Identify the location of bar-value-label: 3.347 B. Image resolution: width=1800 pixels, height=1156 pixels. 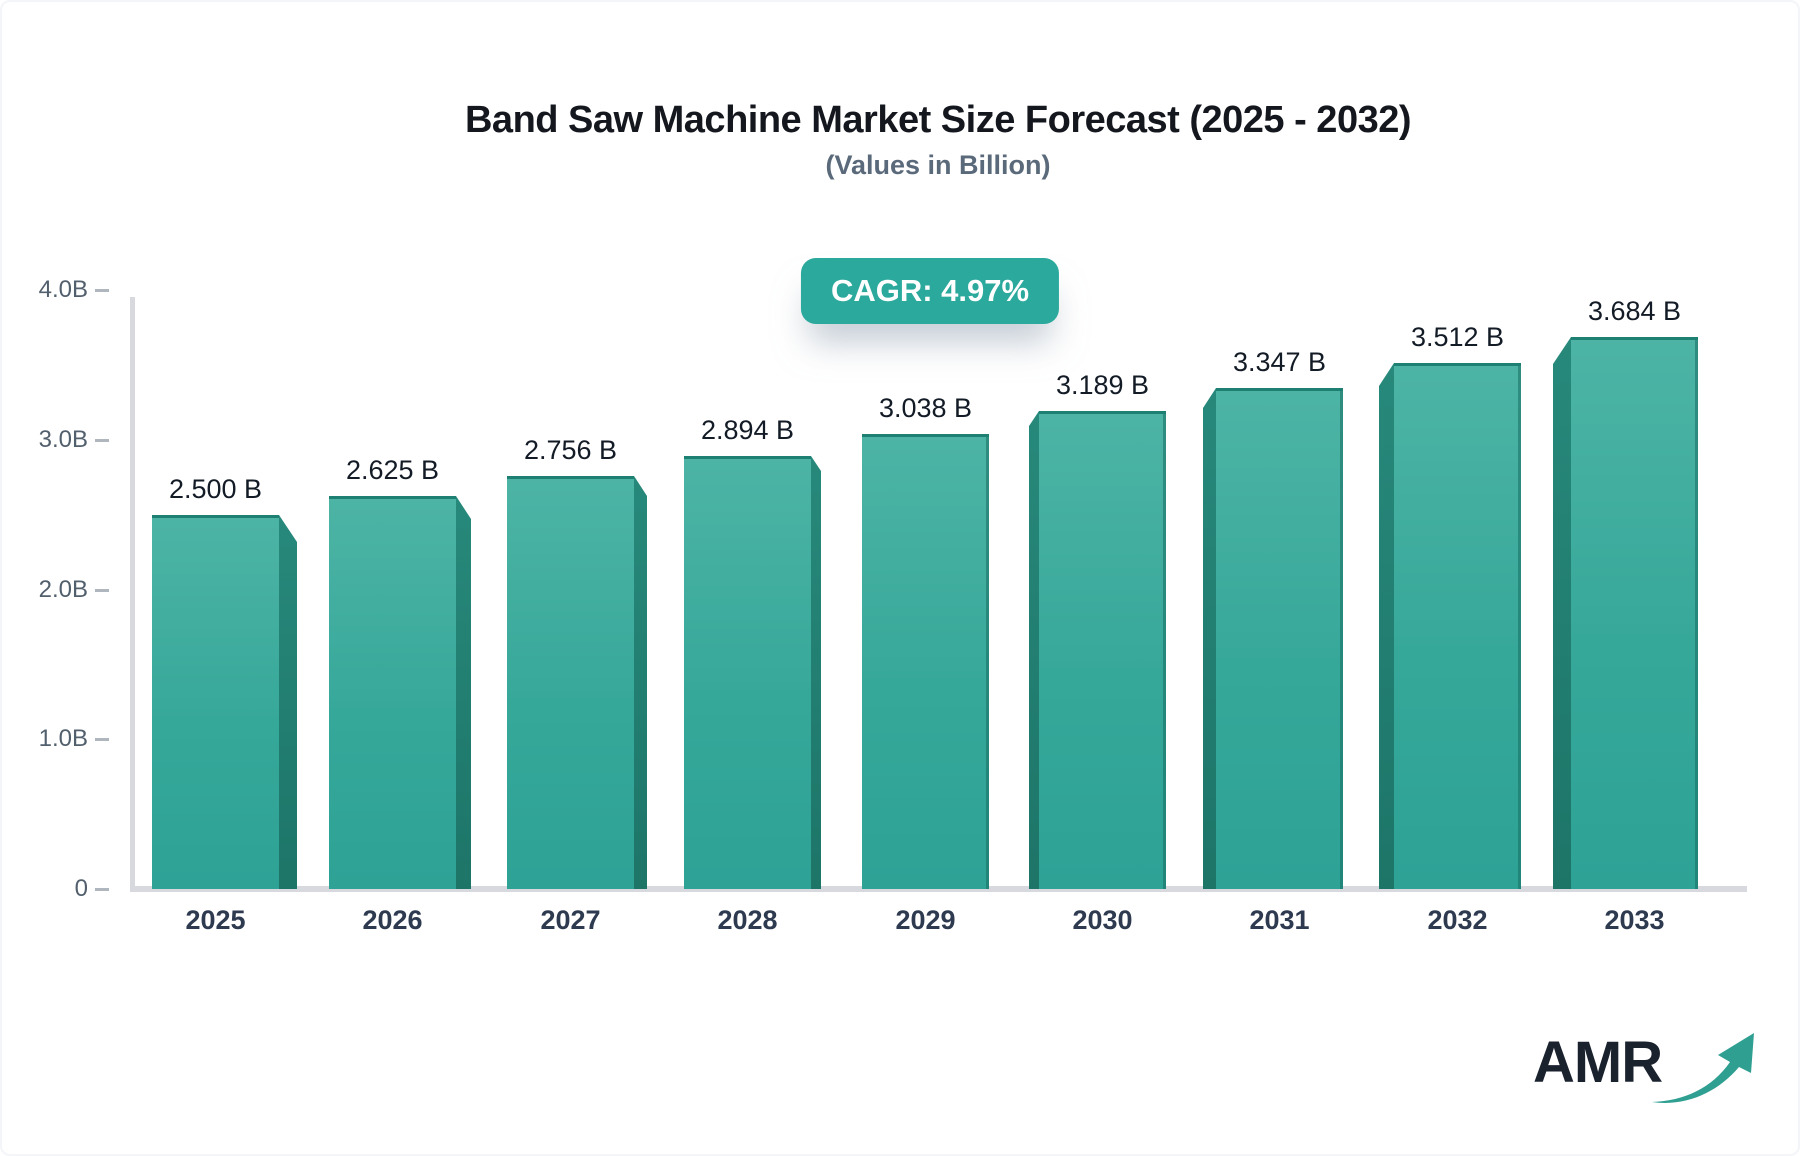
(1279, 362).